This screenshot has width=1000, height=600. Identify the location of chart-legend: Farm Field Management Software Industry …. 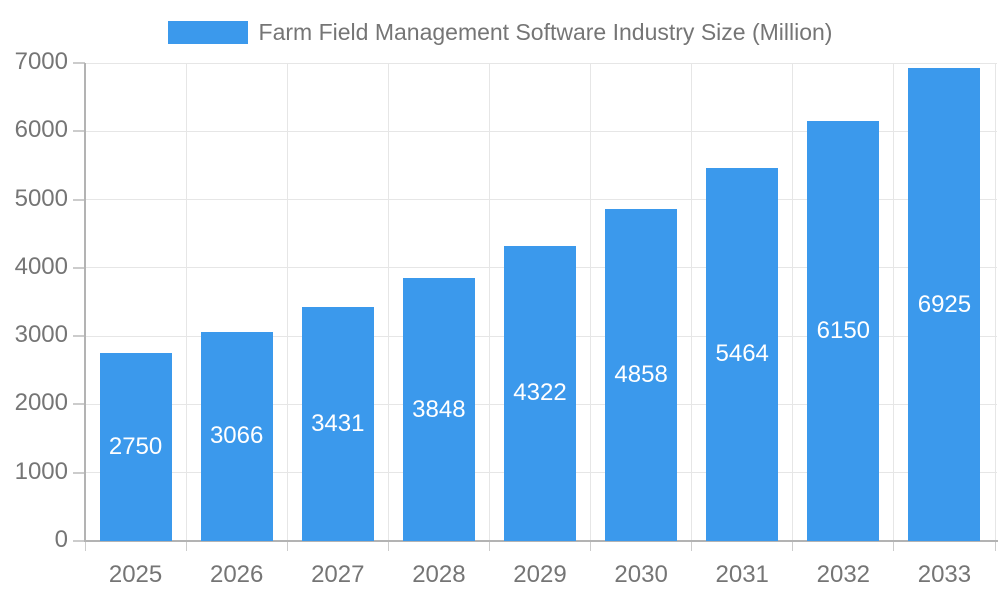
(500, 32).